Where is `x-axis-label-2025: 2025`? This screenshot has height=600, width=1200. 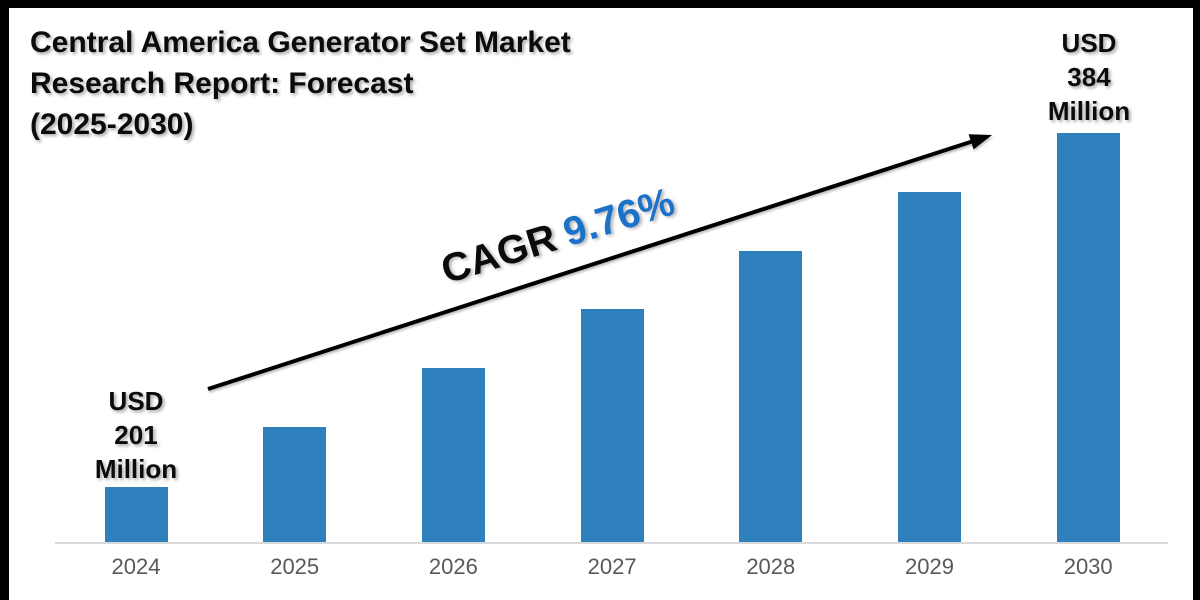 x-axis-label-2025: 2025 is located at coordinates (295, 566).